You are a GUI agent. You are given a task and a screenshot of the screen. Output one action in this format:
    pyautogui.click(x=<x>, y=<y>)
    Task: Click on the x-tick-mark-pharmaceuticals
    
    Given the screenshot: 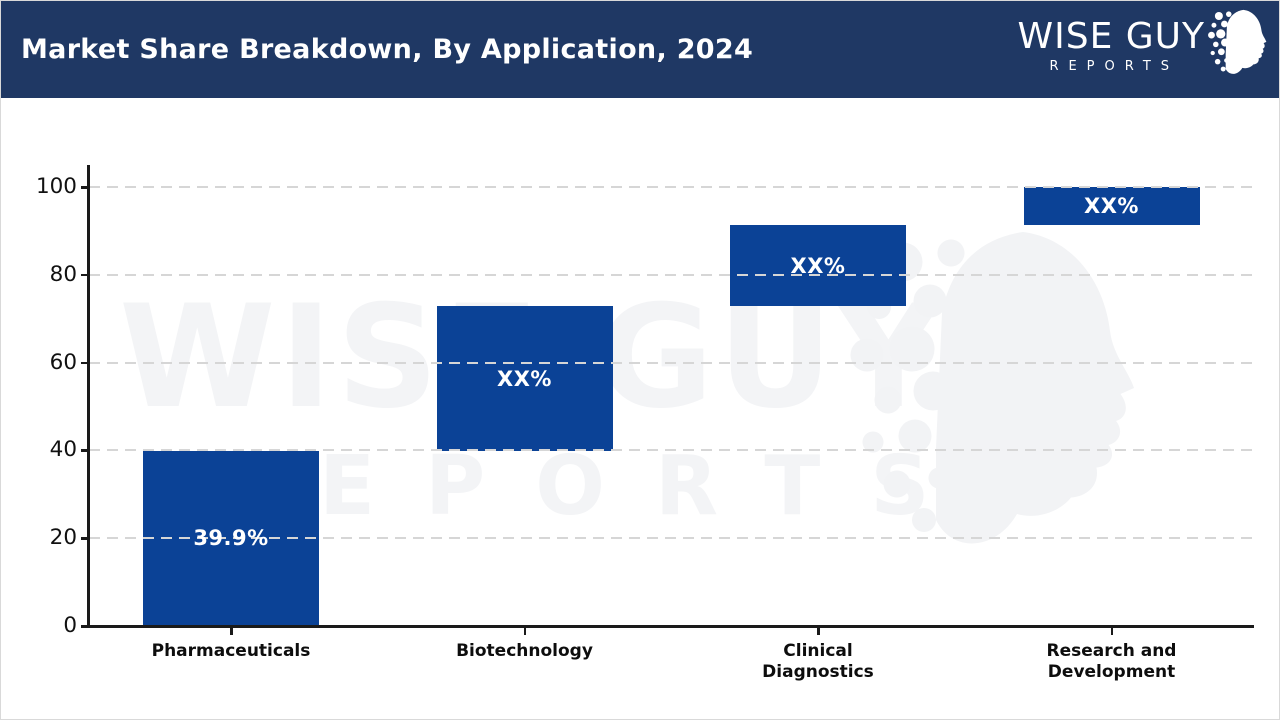 What is the action you would take?
    pyautogui.click(x=231, y=630)
    